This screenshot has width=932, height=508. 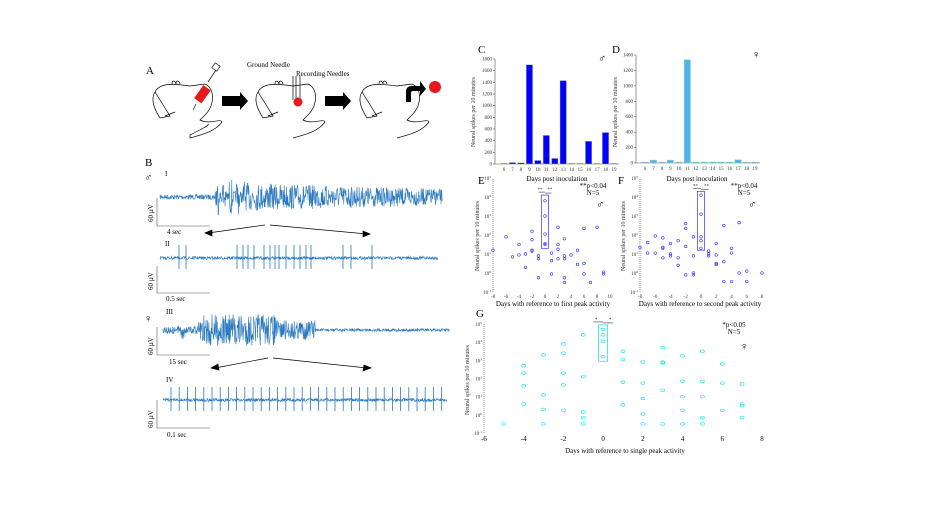 What do you see at coordinates (662, 169) in the screenshot?
I see `x-tick-label: 8` at bounding box center [662, 169].